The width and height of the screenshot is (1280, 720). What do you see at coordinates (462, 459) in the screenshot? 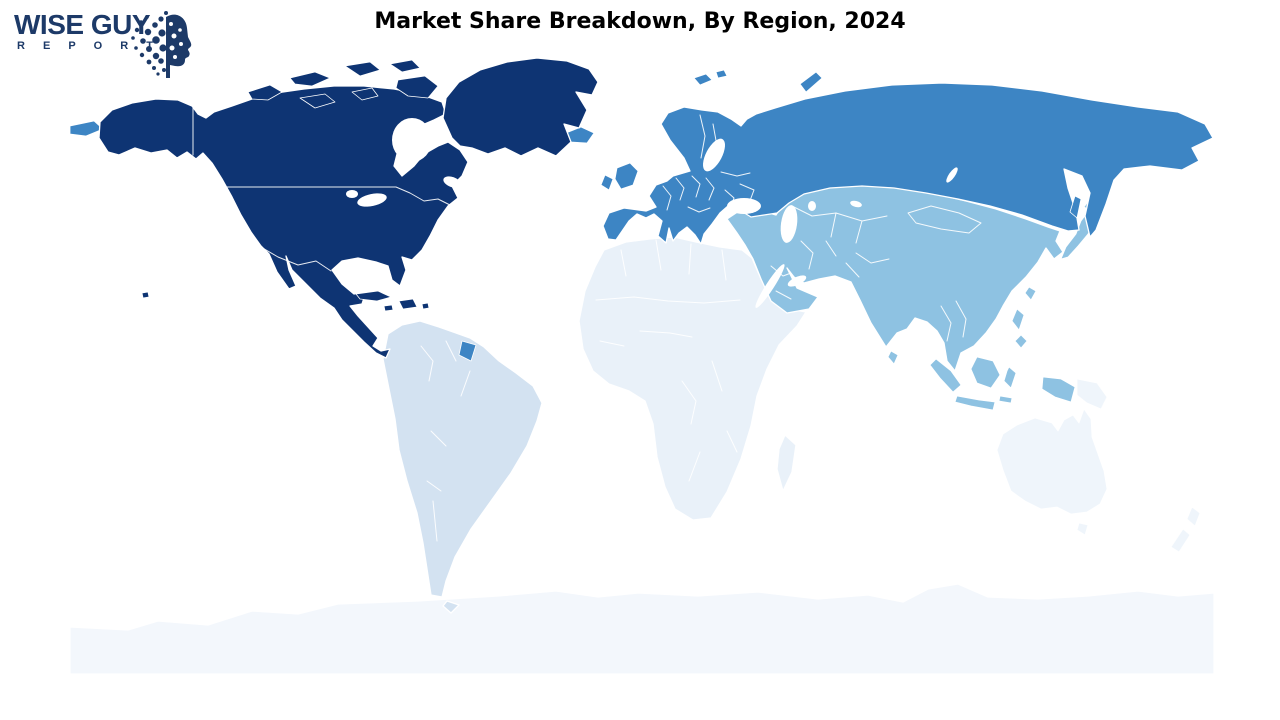
I see `south-america-shape` at bounding box center [462, 459].